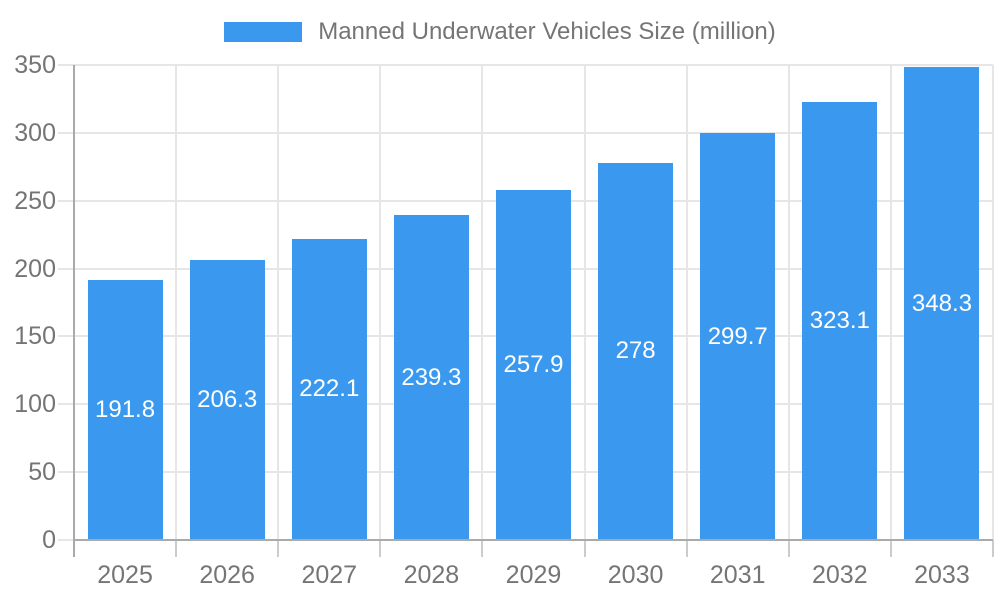 The image size is (1000, 600). I want to click on bar-value-label-2032: 323.1, so click(839, 320).